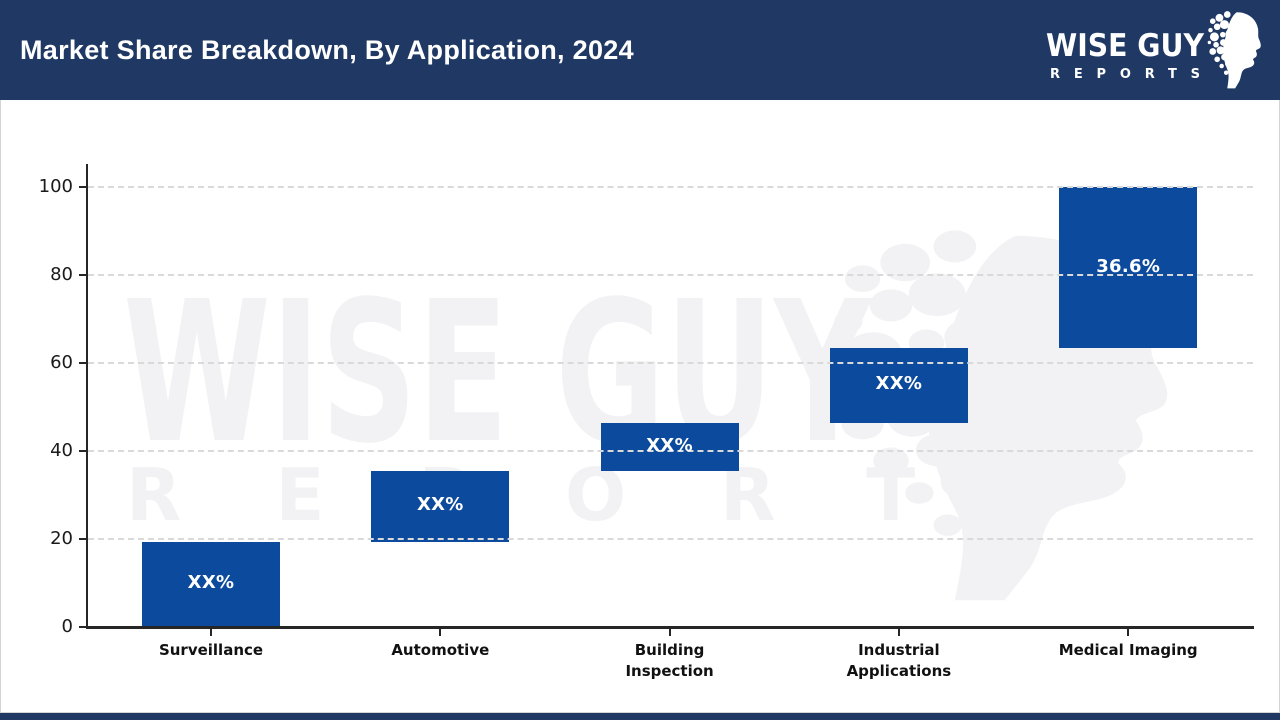 The width and height of the screenshot is (1280, 720). Describe the element at coordinates (67, 626) in the screenshot. I see `y-axis-label-0: 0` at that location.